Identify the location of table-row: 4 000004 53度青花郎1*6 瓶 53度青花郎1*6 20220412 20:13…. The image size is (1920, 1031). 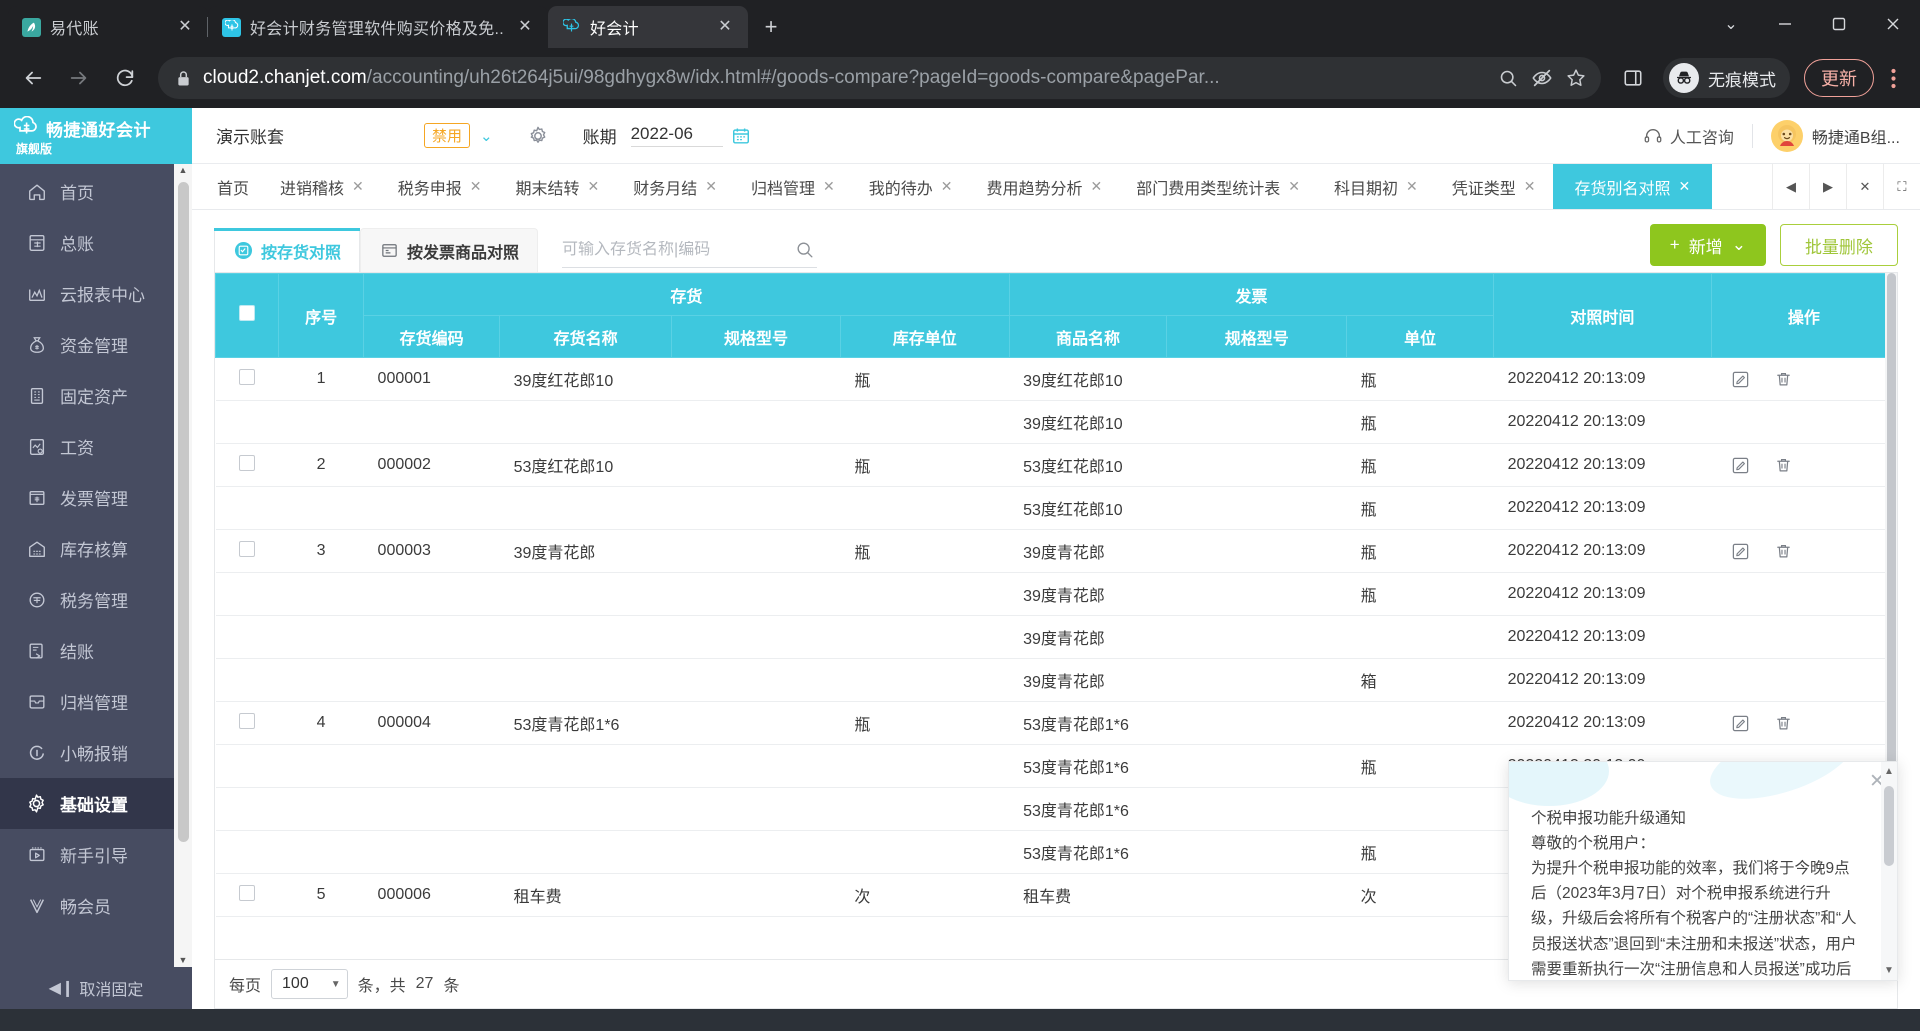
(1056, 723).